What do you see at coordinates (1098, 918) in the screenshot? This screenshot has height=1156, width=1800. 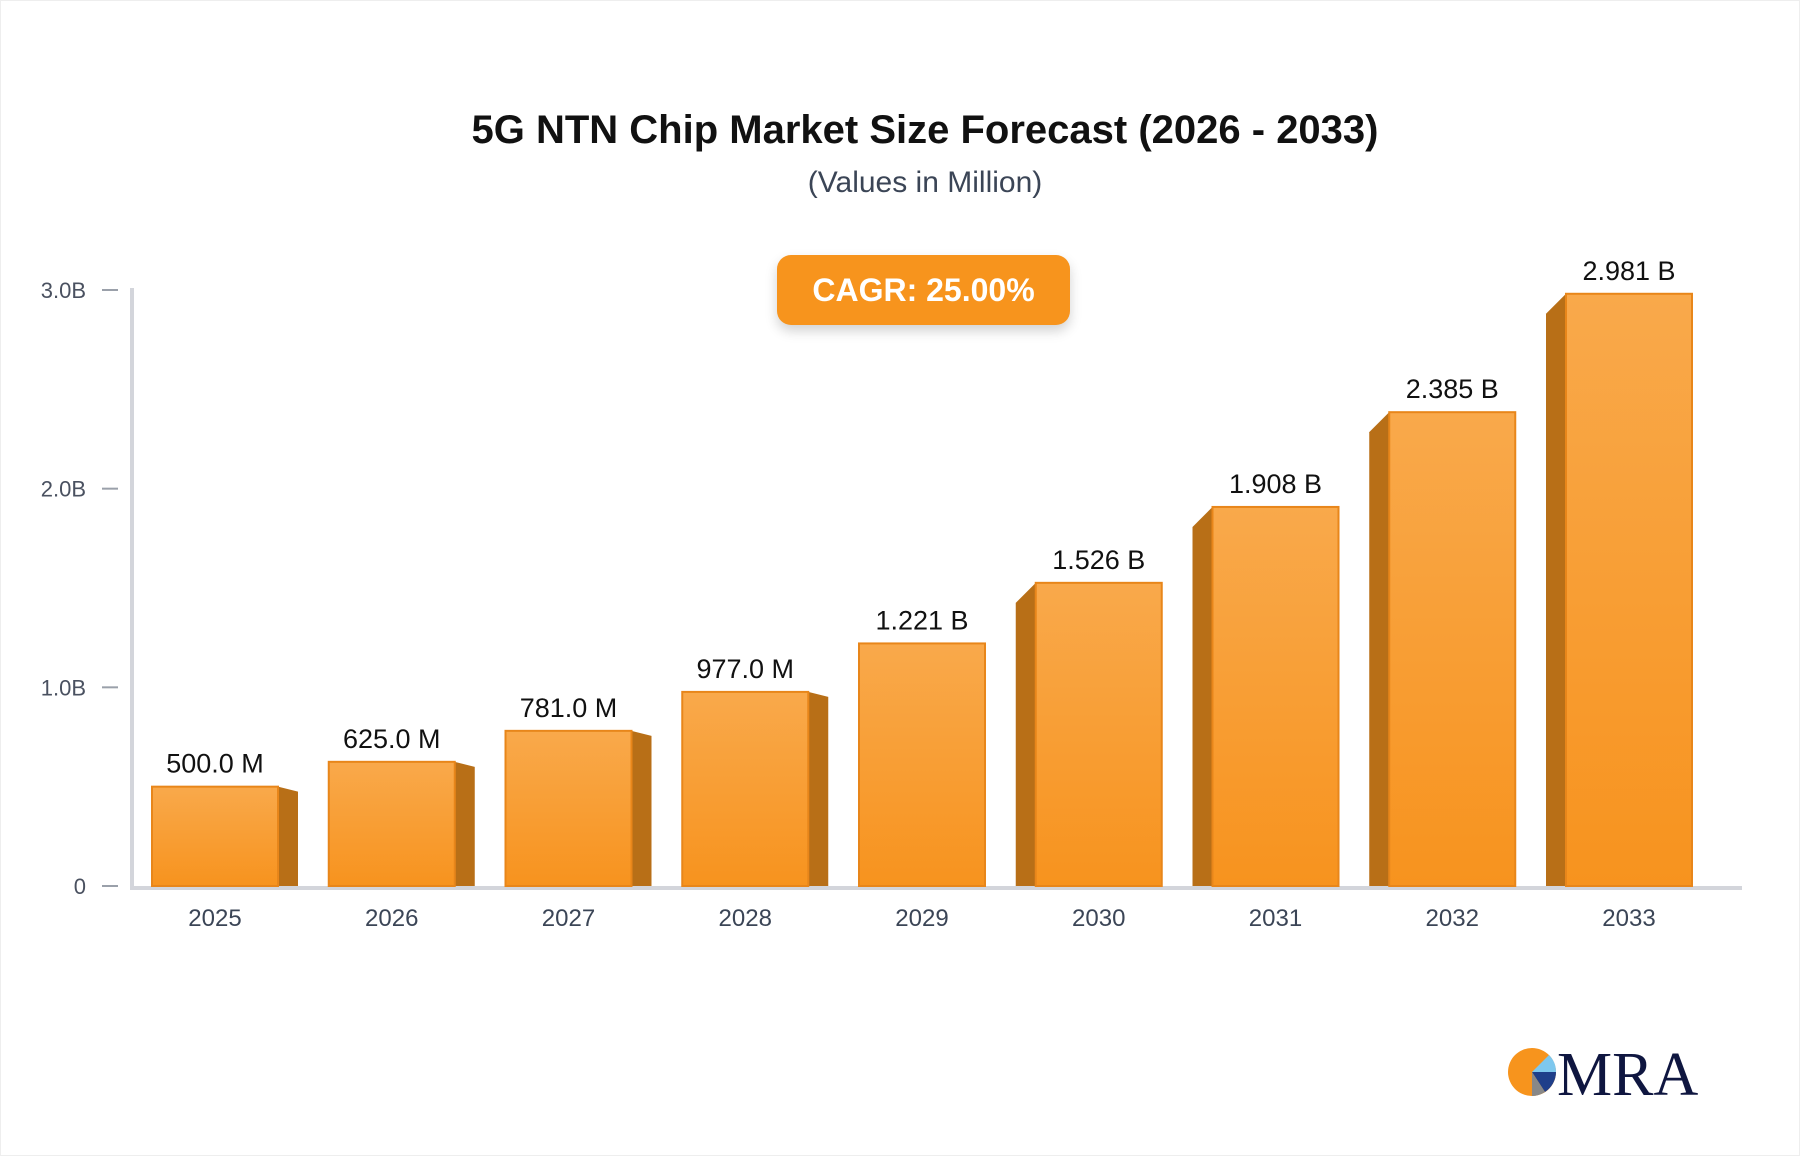 I see `x-tick-label: 2030` at bounding box center [1098, 918].